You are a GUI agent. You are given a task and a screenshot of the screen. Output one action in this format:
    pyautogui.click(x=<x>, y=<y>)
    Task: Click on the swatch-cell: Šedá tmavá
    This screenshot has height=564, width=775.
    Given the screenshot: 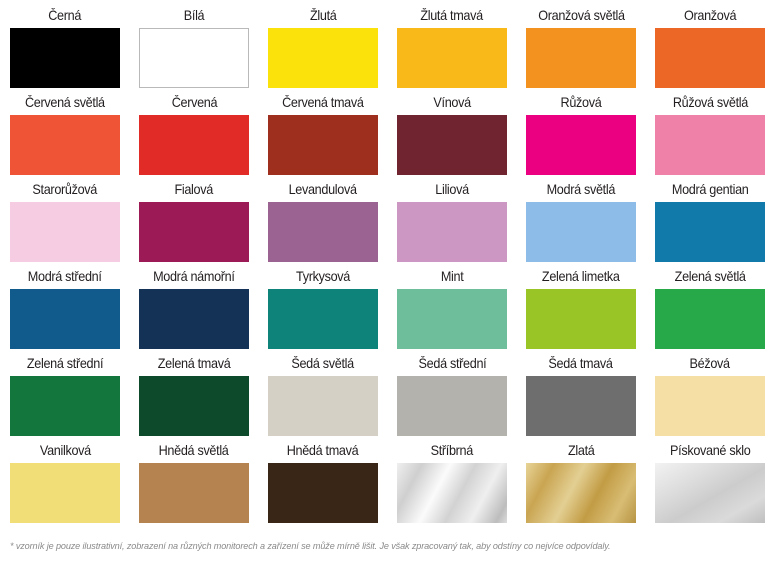 What is the action you would take?
    pyautogui.click(x=581, y=395)
    